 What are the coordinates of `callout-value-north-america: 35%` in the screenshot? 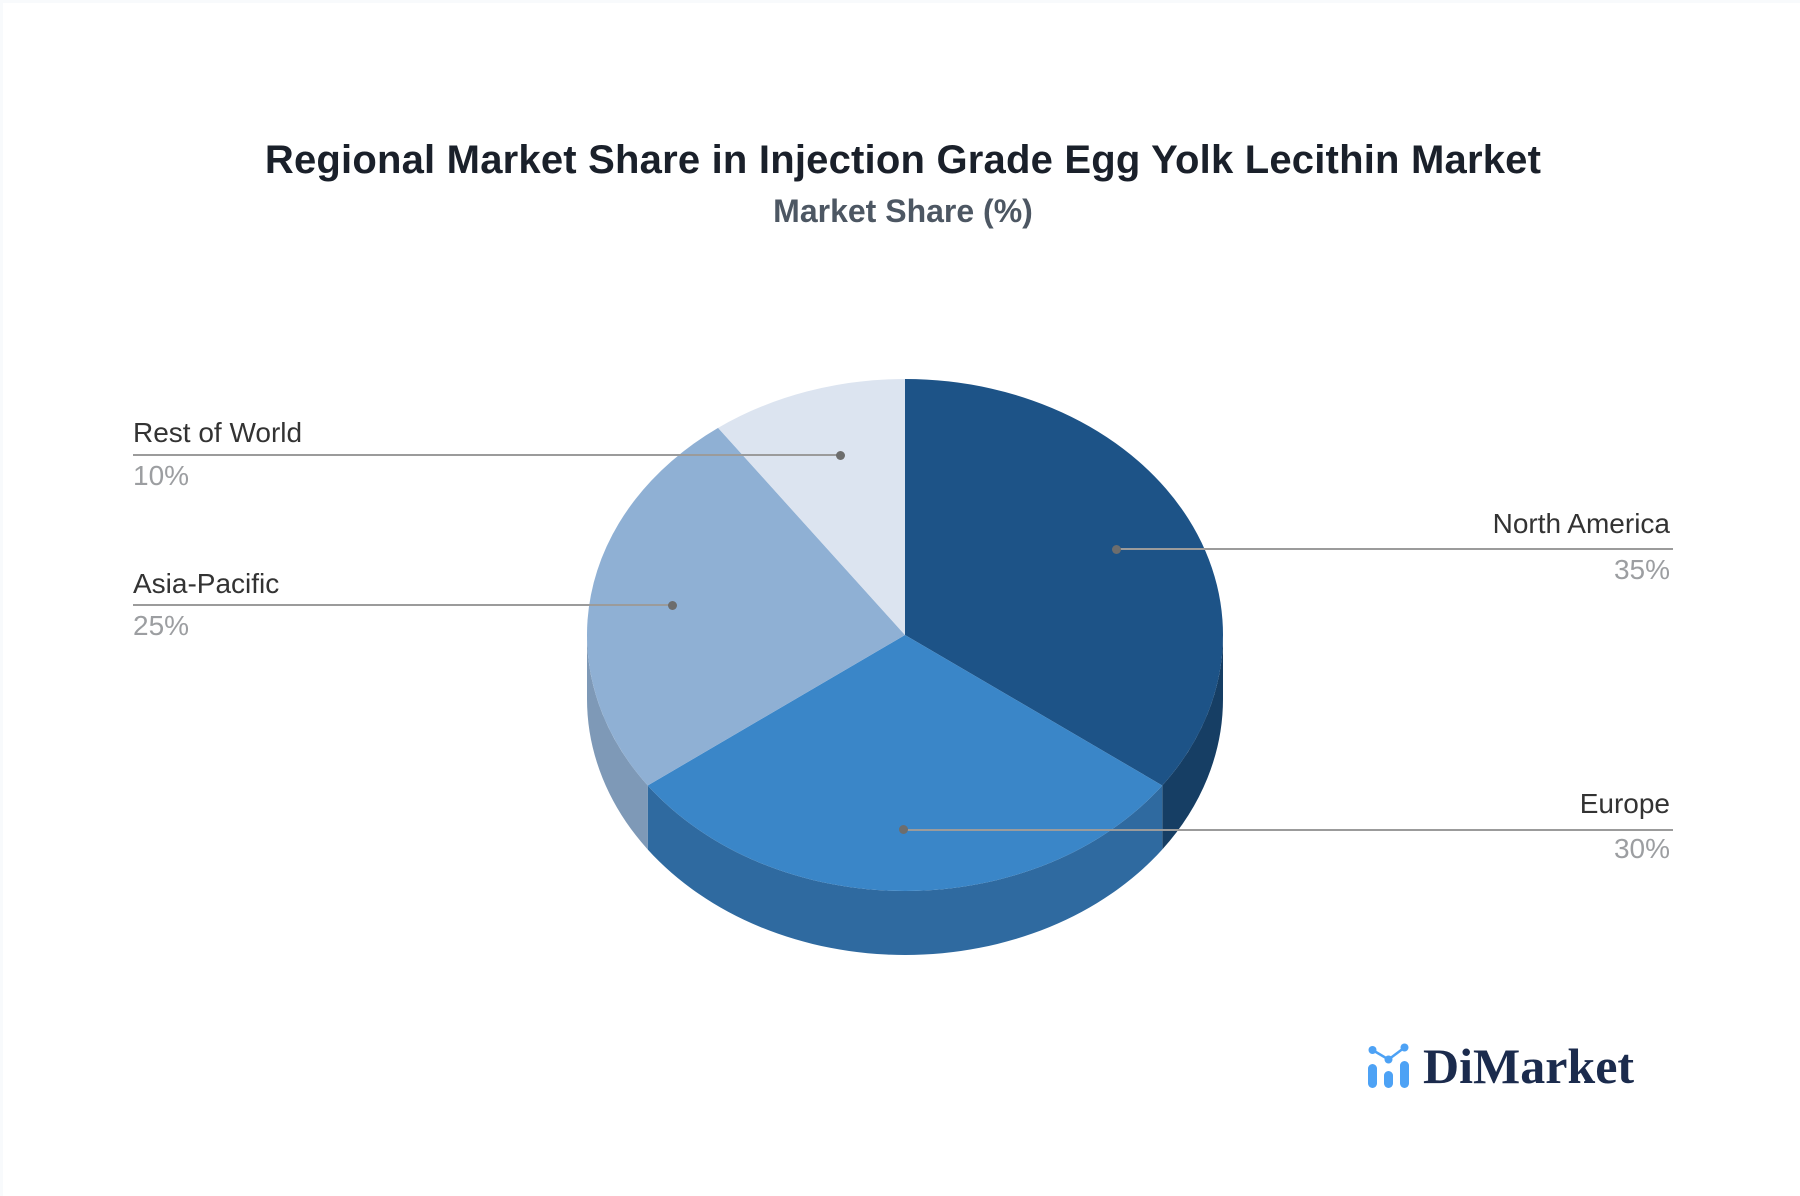 It's located at (1641, 569).